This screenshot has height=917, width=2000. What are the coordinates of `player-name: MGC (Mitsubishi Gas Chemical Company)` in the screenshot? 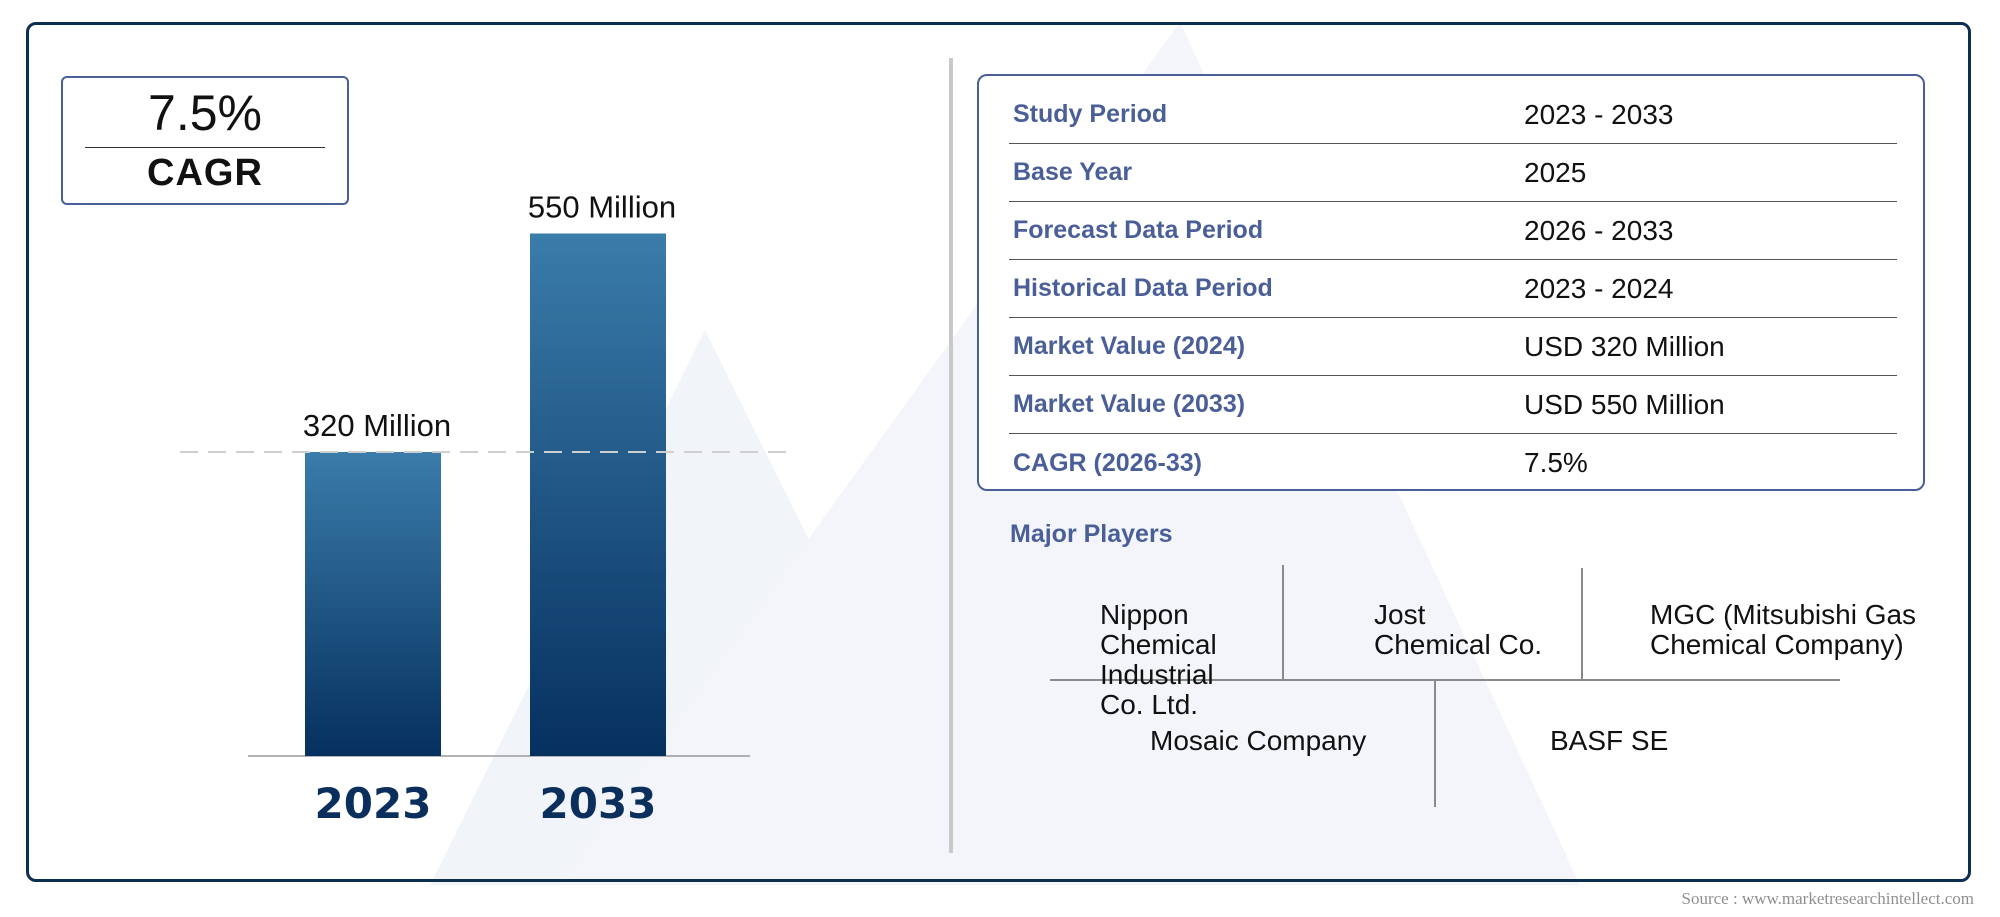 It's located at (1783, 629).